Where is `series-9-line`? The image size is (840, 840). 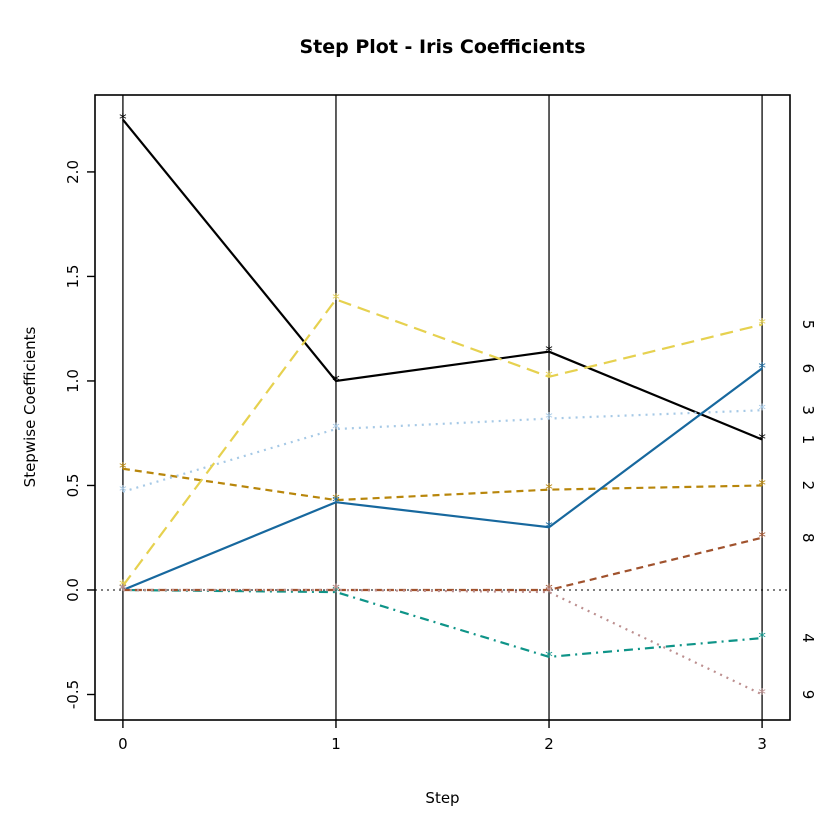 series-9-line is located at coordinates (442, 642).